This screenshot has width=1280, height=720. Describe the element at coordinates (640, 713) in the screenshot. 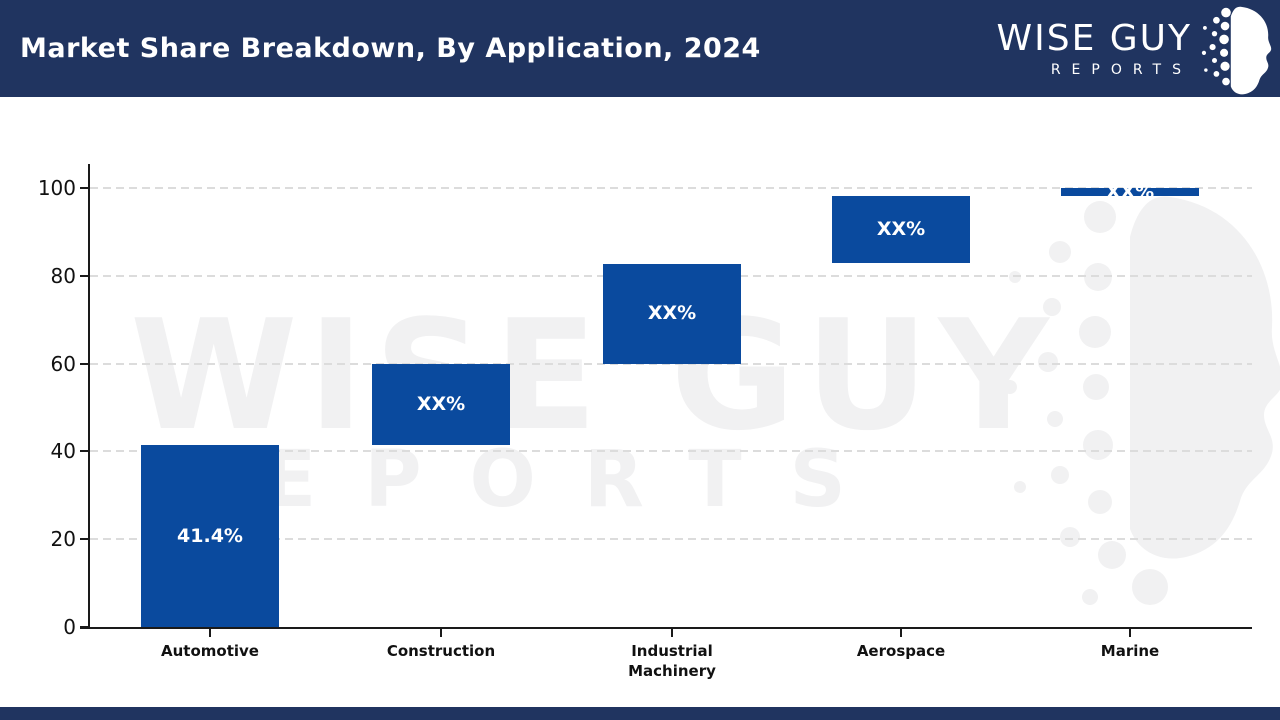

I see `footer-bar` at that location.